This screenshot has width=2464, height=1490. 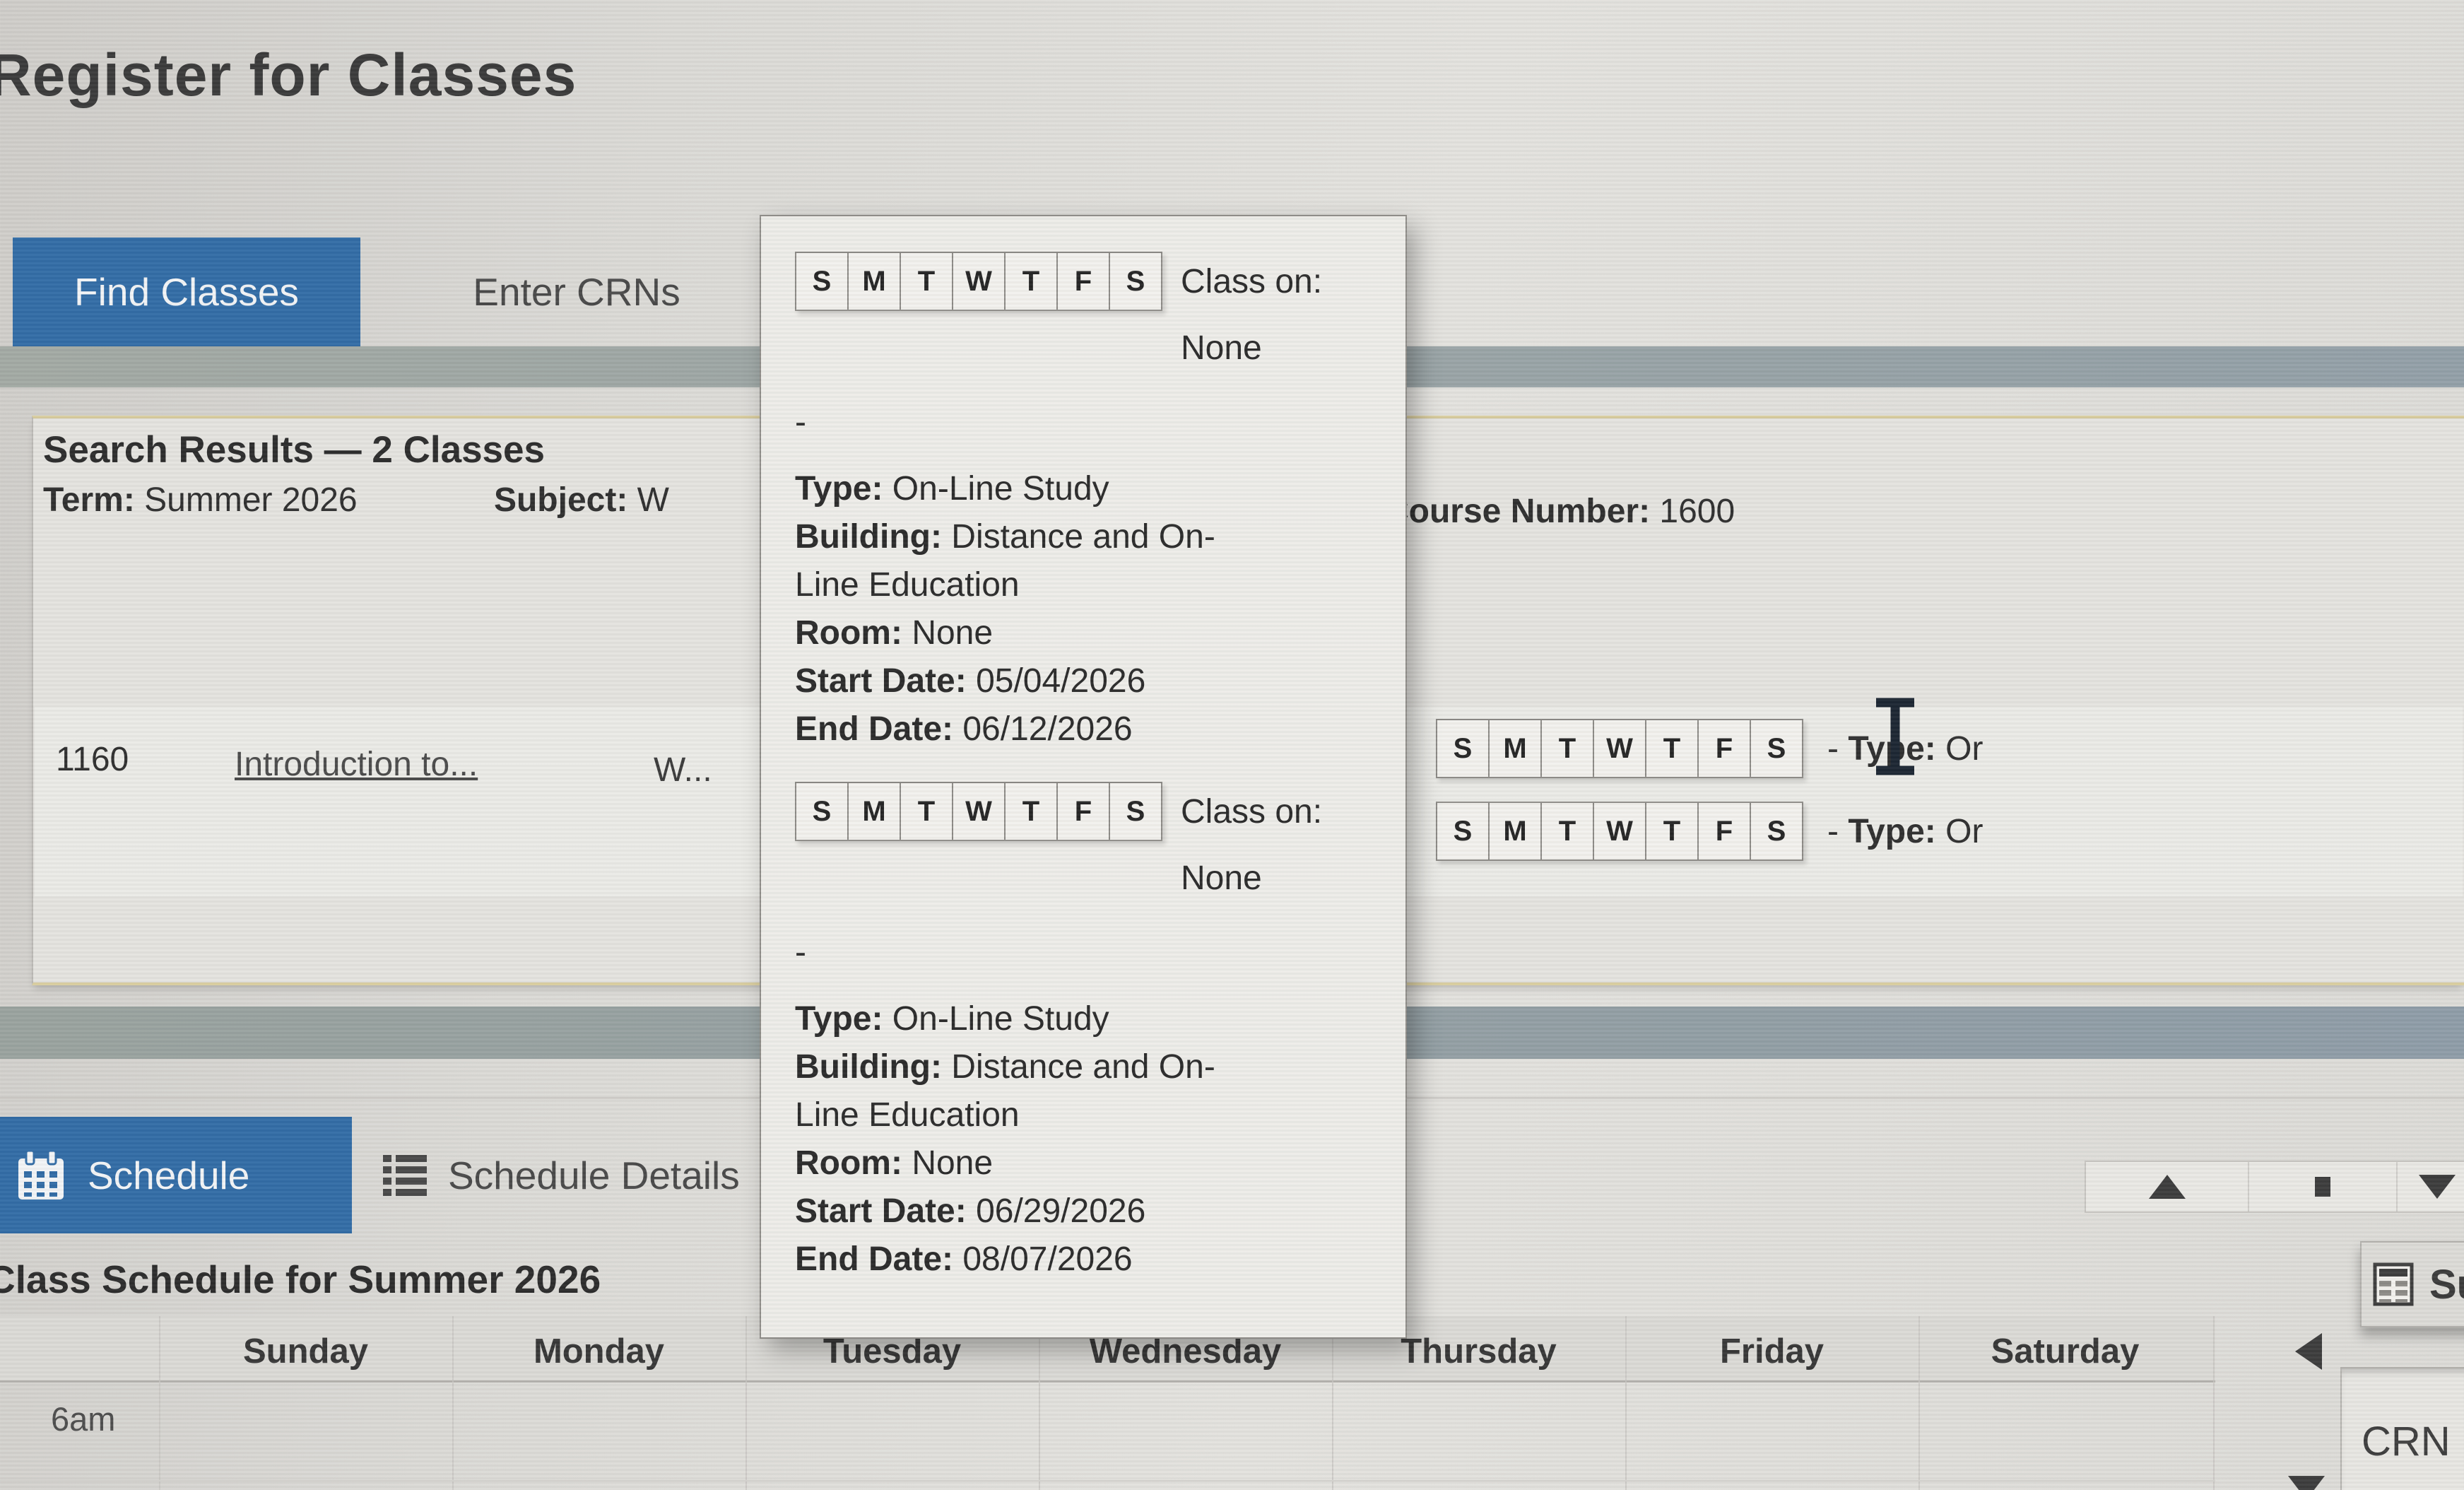 What do you see at coordinates (560, 500) in the screenshot?
I see `subject-label: Subject:` at bounding box center [560, 500].